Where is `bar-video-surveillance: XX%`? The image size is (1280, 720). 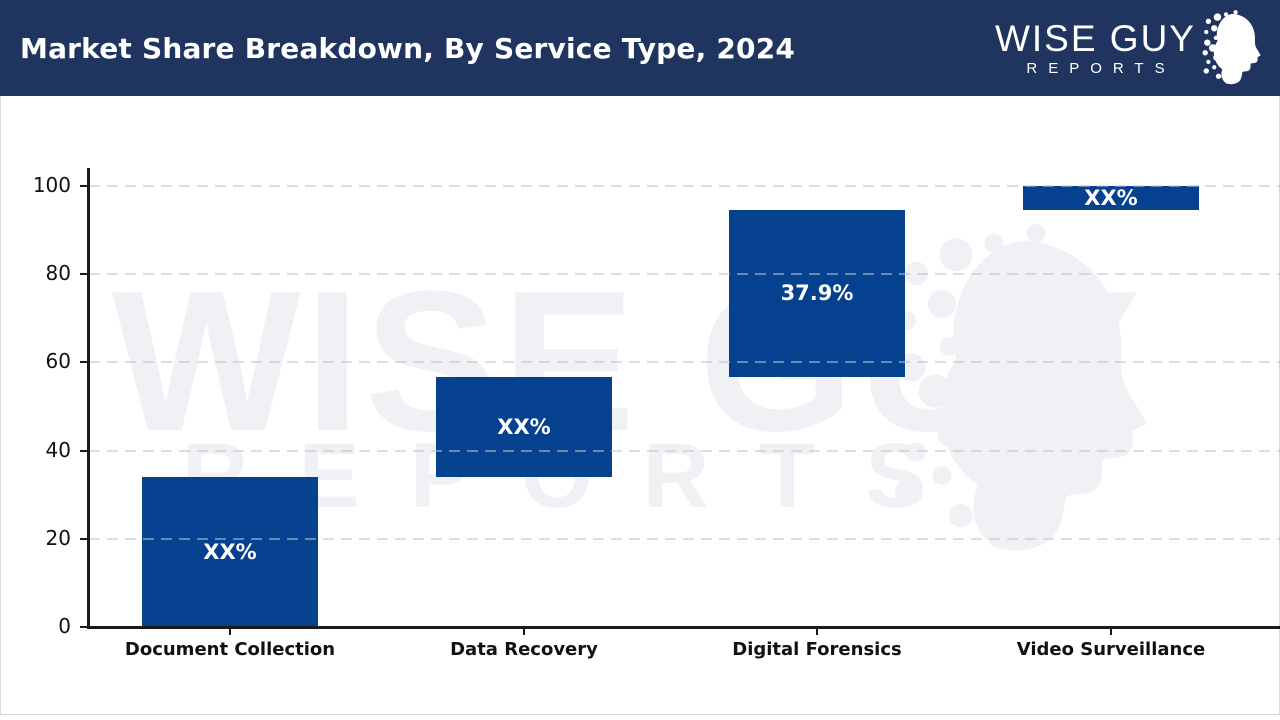
bar-video-surveillance: XX% is located at coordinates (1111, 198).